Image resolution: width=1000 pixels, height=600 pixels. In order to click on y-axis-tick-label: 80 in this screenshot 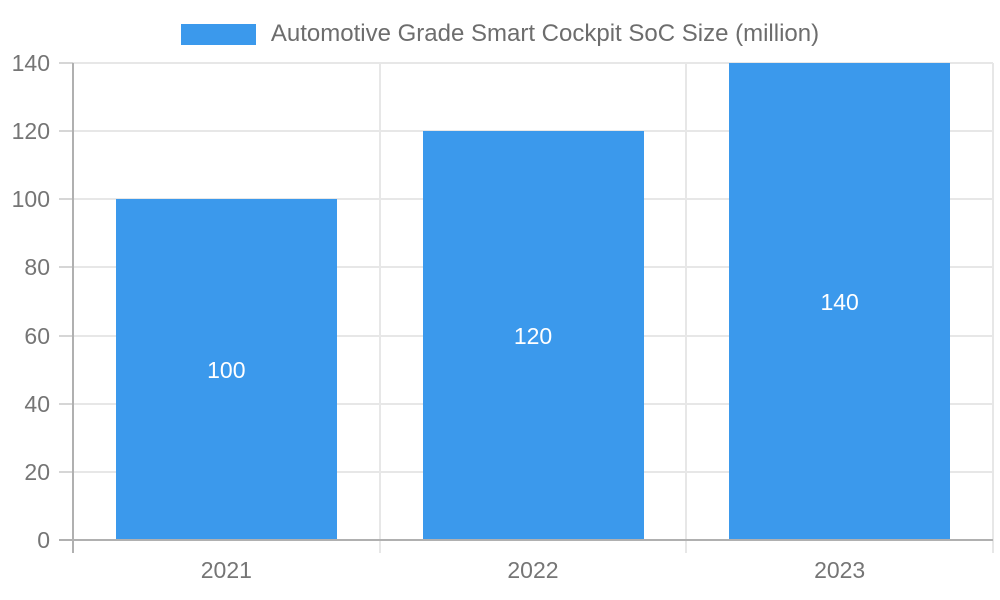, I will do `click(37, 267)`.